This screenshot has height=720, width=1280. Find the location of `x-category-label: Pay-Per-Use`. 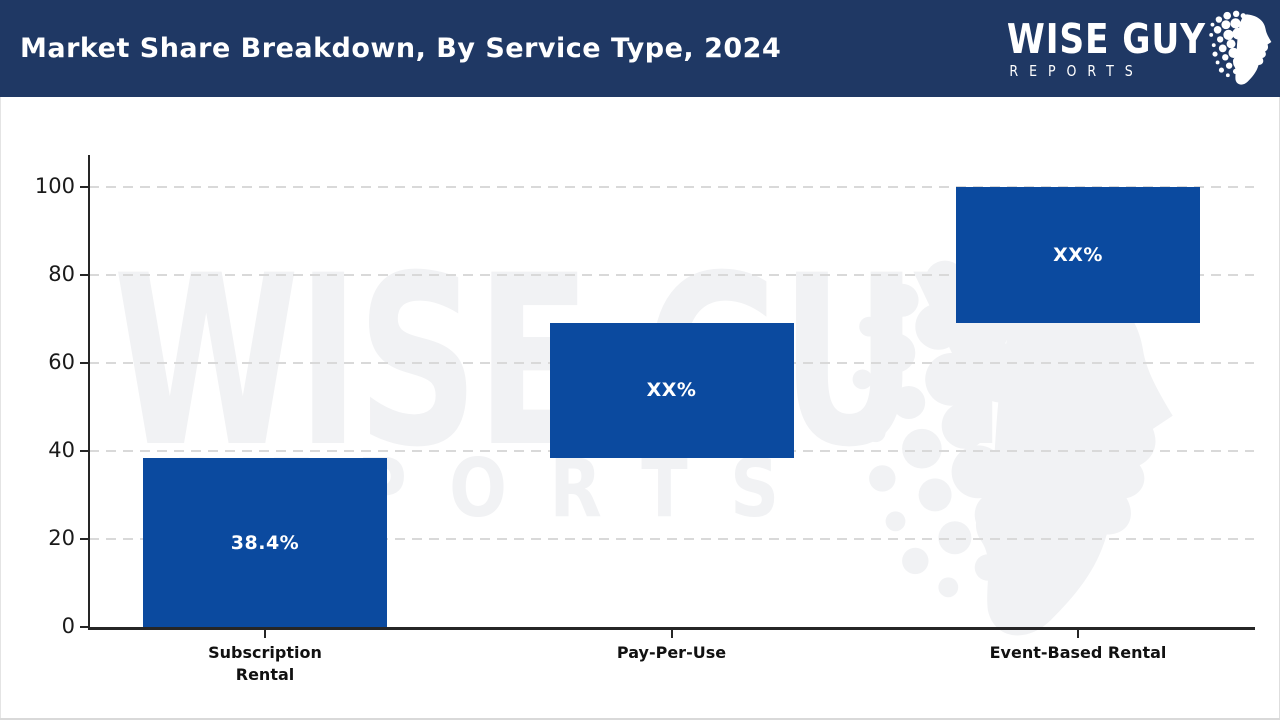

x-category-label: Pay-Per-Use is located at coordinates (671, 652).